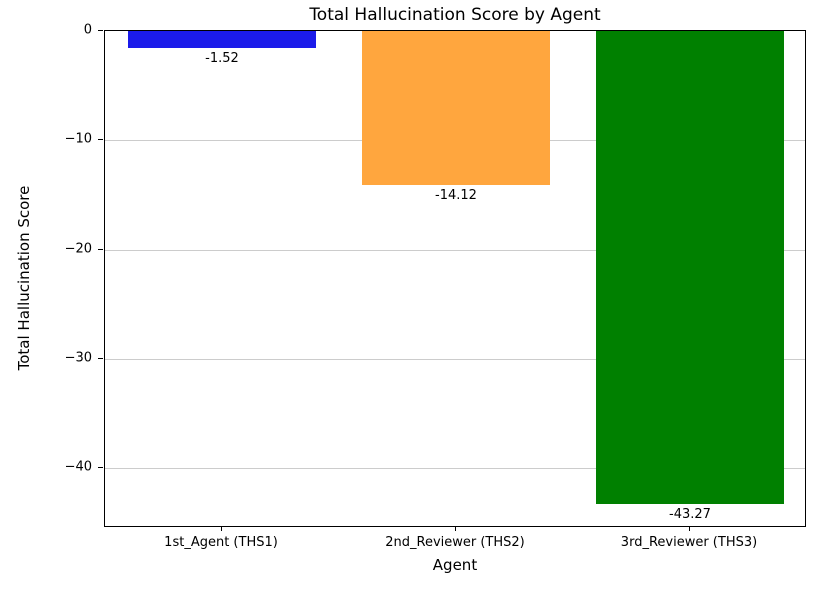 The height and width of the screenshot is (592, 831). What do you see at coordinates (689, 542) in the screenshot?
I see `x-tick-label: 3rd_Reviewer (THS3)` at bounding box center [689, 542].